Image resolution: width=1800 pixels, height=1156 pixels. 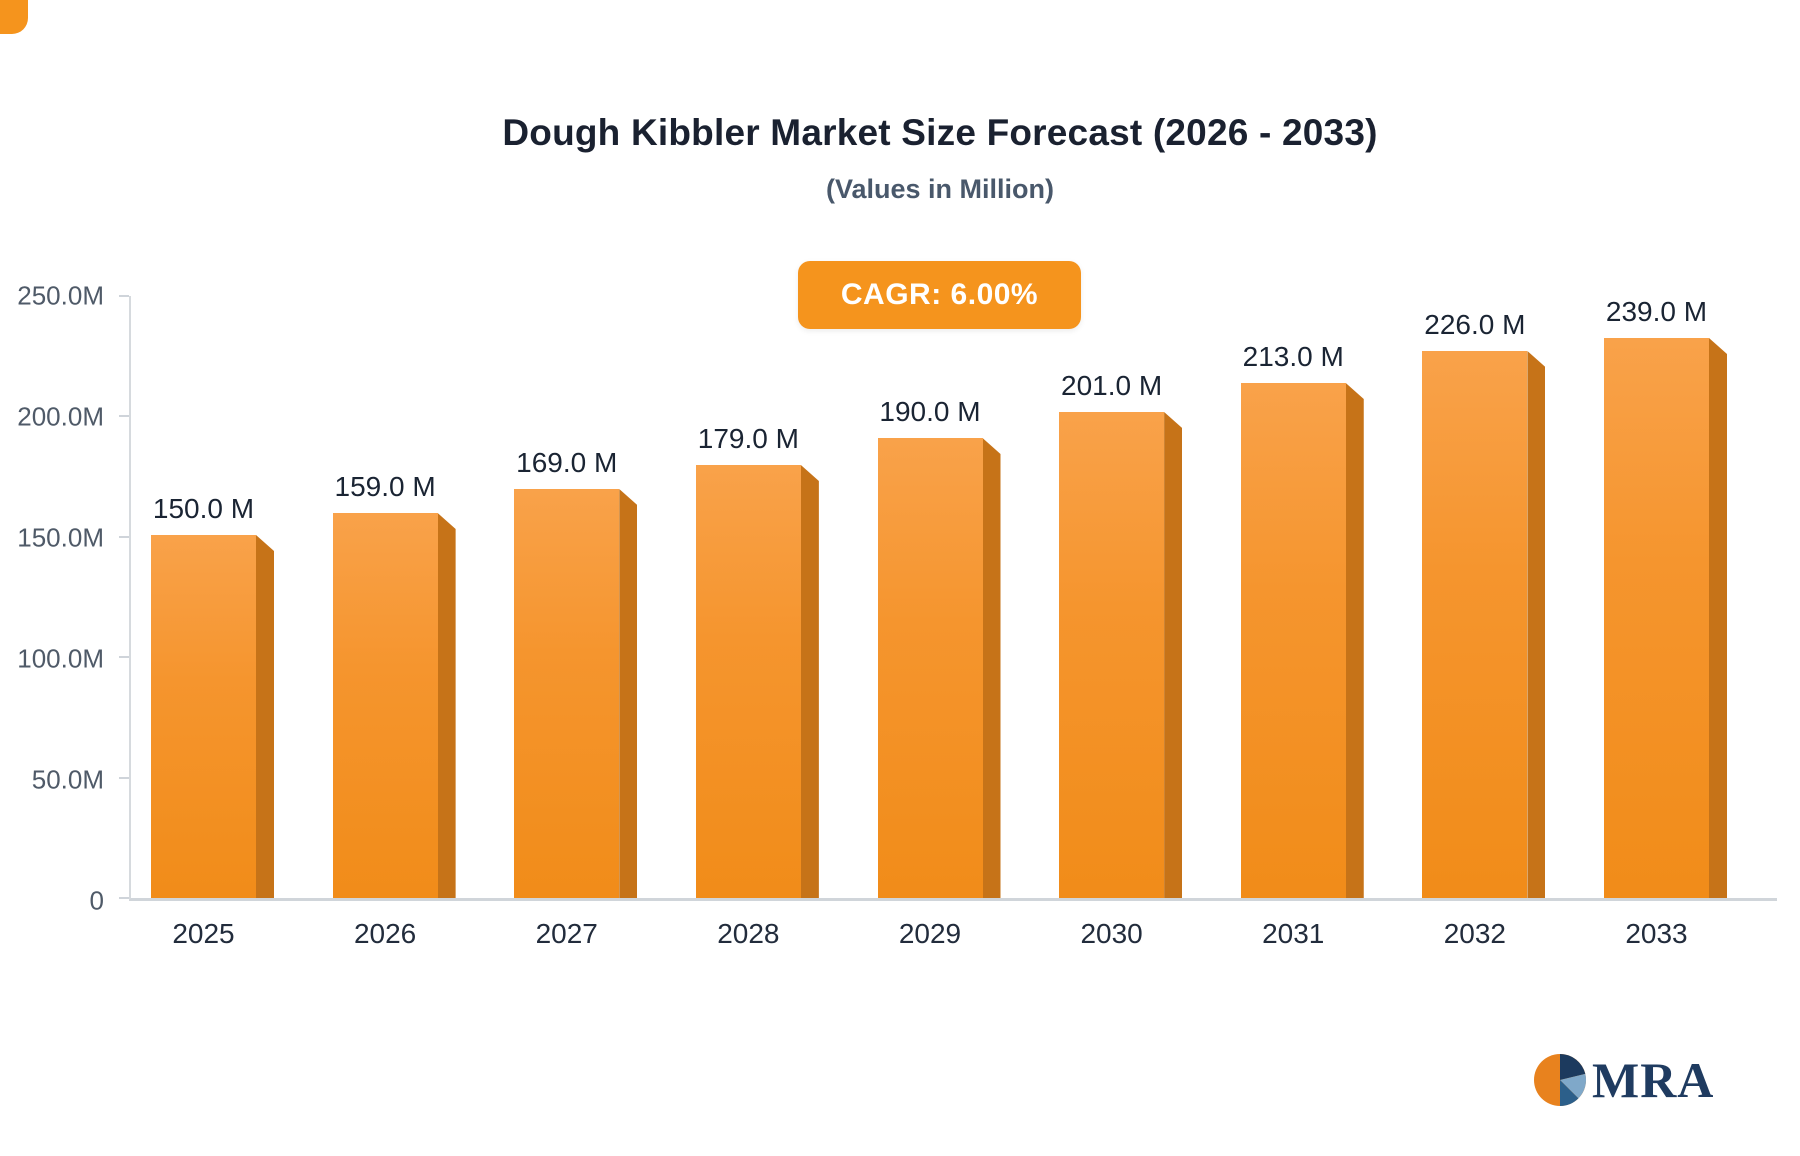 I want to click on bar-value-label: 159.0 M, so click(x=385, y=486).